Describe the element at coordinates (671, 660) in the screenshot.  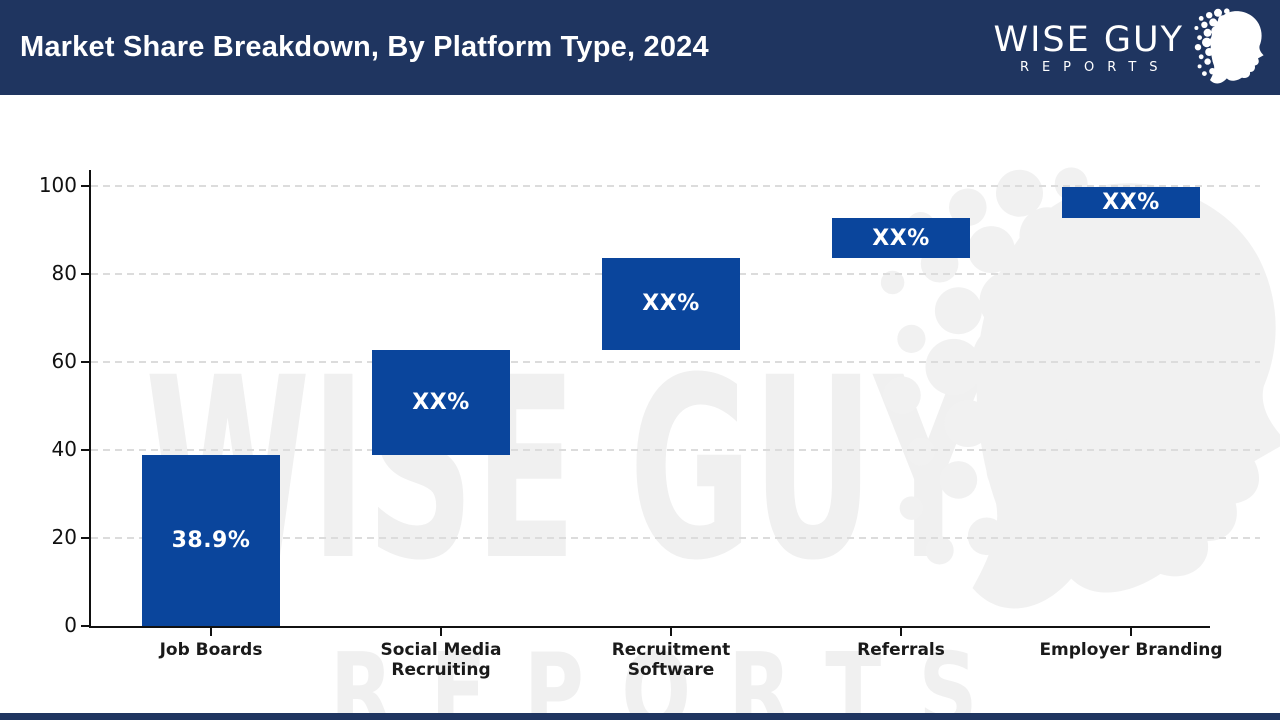
I see `x-category-label: Recruitment Software` at that location.